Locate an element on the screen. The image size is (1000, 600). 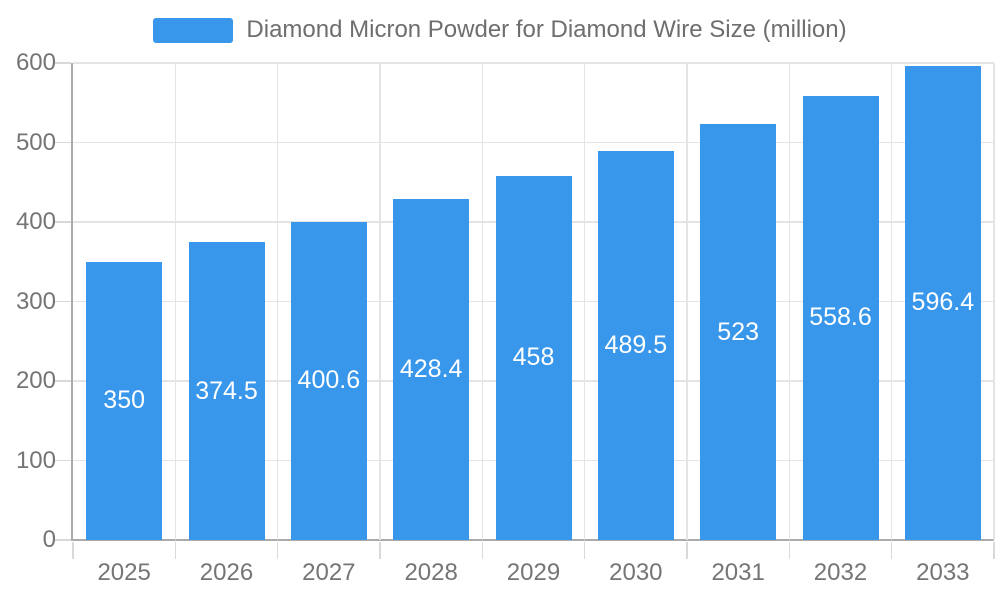
bar-value-label: 458 is located at coordinates (533, 357).